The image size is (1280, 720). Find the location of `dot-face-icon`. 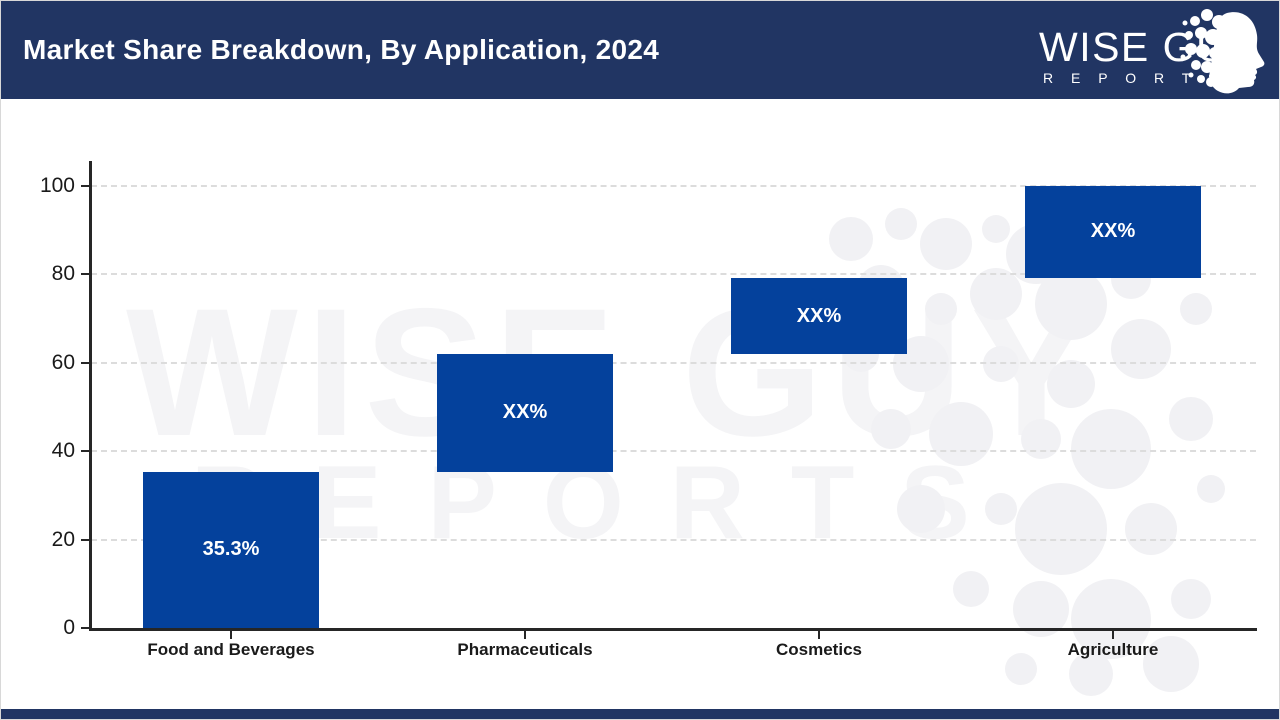

dot-face-icon is located at coordinates (1222, 51).